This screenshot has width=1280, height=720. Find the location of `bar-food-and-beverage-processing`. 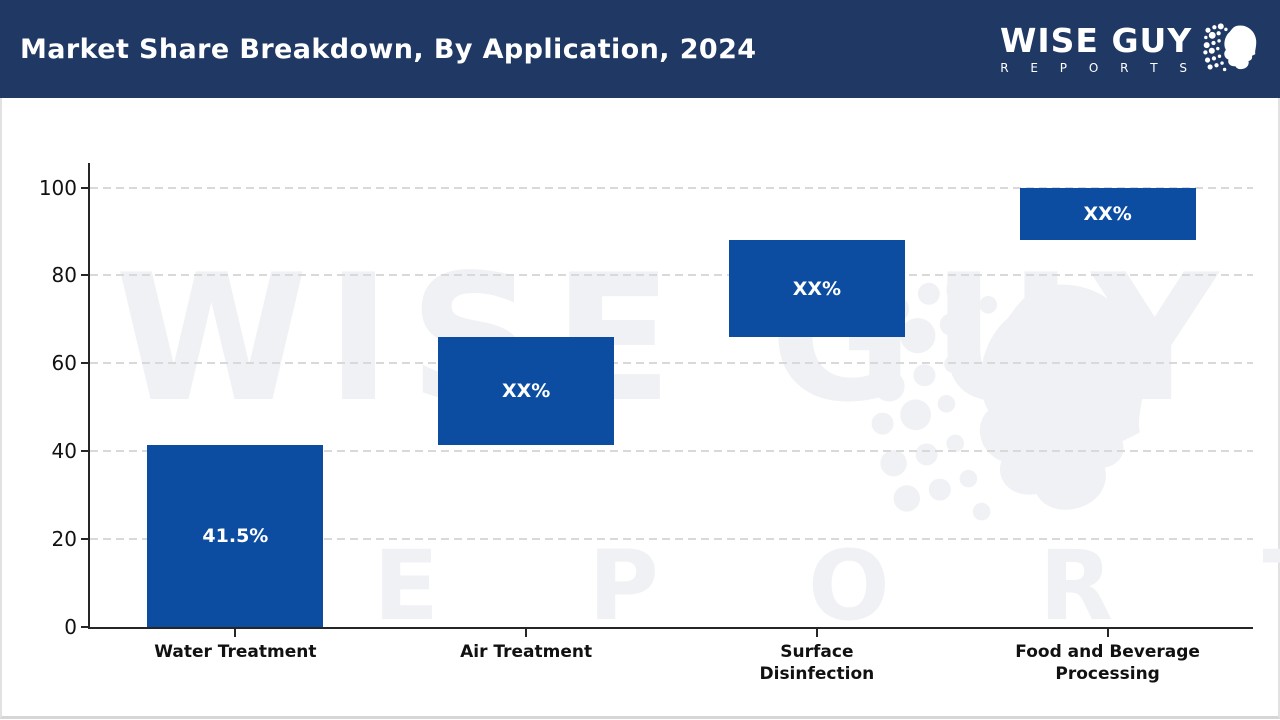

bar-food-and-beverage-processing is located at coordinates (1107, 214).